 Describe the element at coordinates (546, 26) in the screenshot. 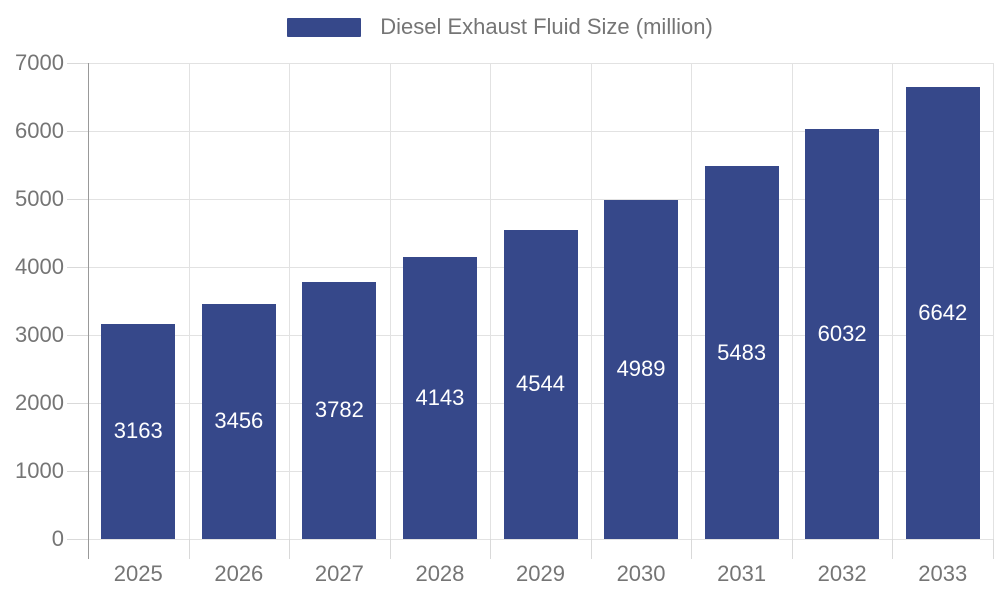

I see `legend-label: Diesel Exhaust Fluid Size (million)` at that location.